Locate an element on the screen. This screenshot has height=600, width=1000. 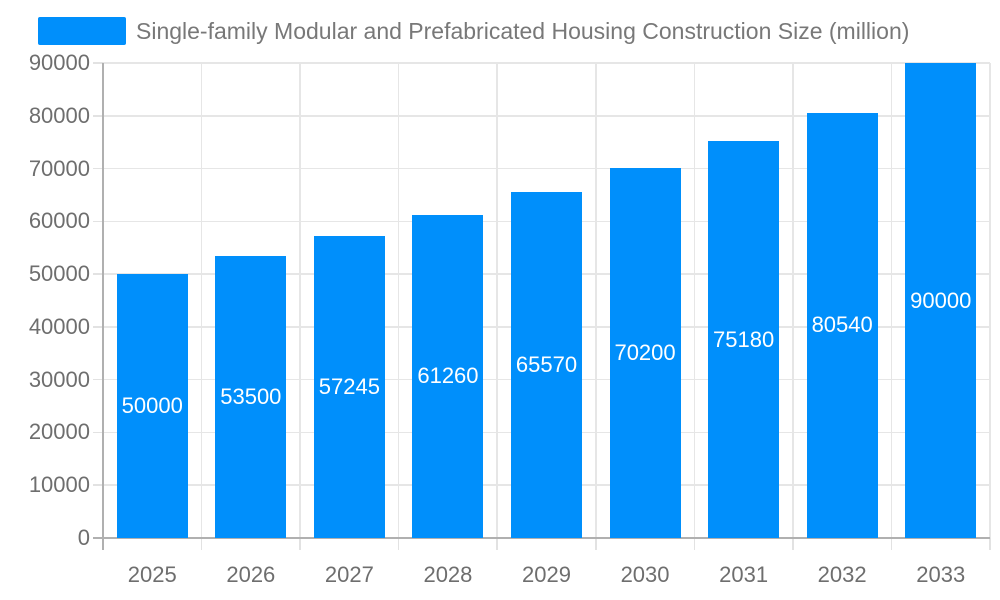
bar-2033 is located at coordinates (941, 300).